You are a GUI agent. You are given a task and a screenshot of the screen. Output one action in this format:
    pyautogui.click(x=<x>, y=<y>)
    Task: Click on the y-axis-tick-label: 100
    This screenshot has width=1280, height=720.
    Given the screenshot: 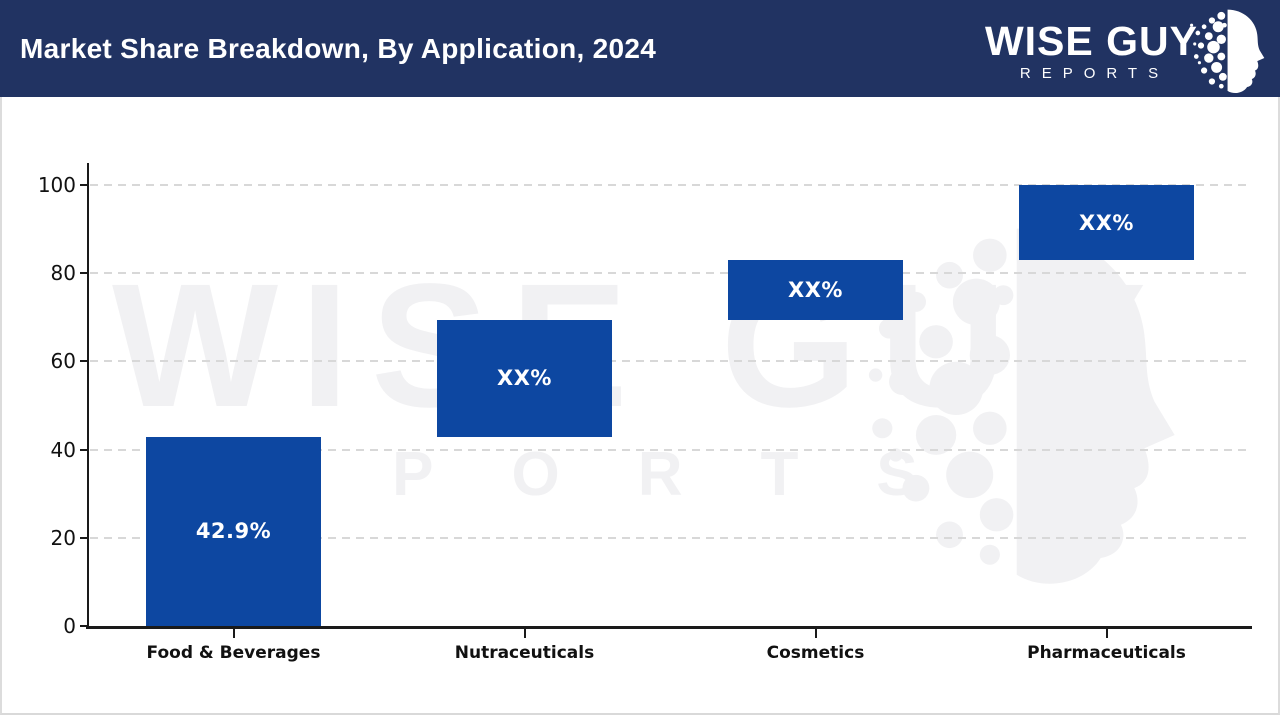 What is the action you would take?
    pyautogui.click(x=56, y=185)
    